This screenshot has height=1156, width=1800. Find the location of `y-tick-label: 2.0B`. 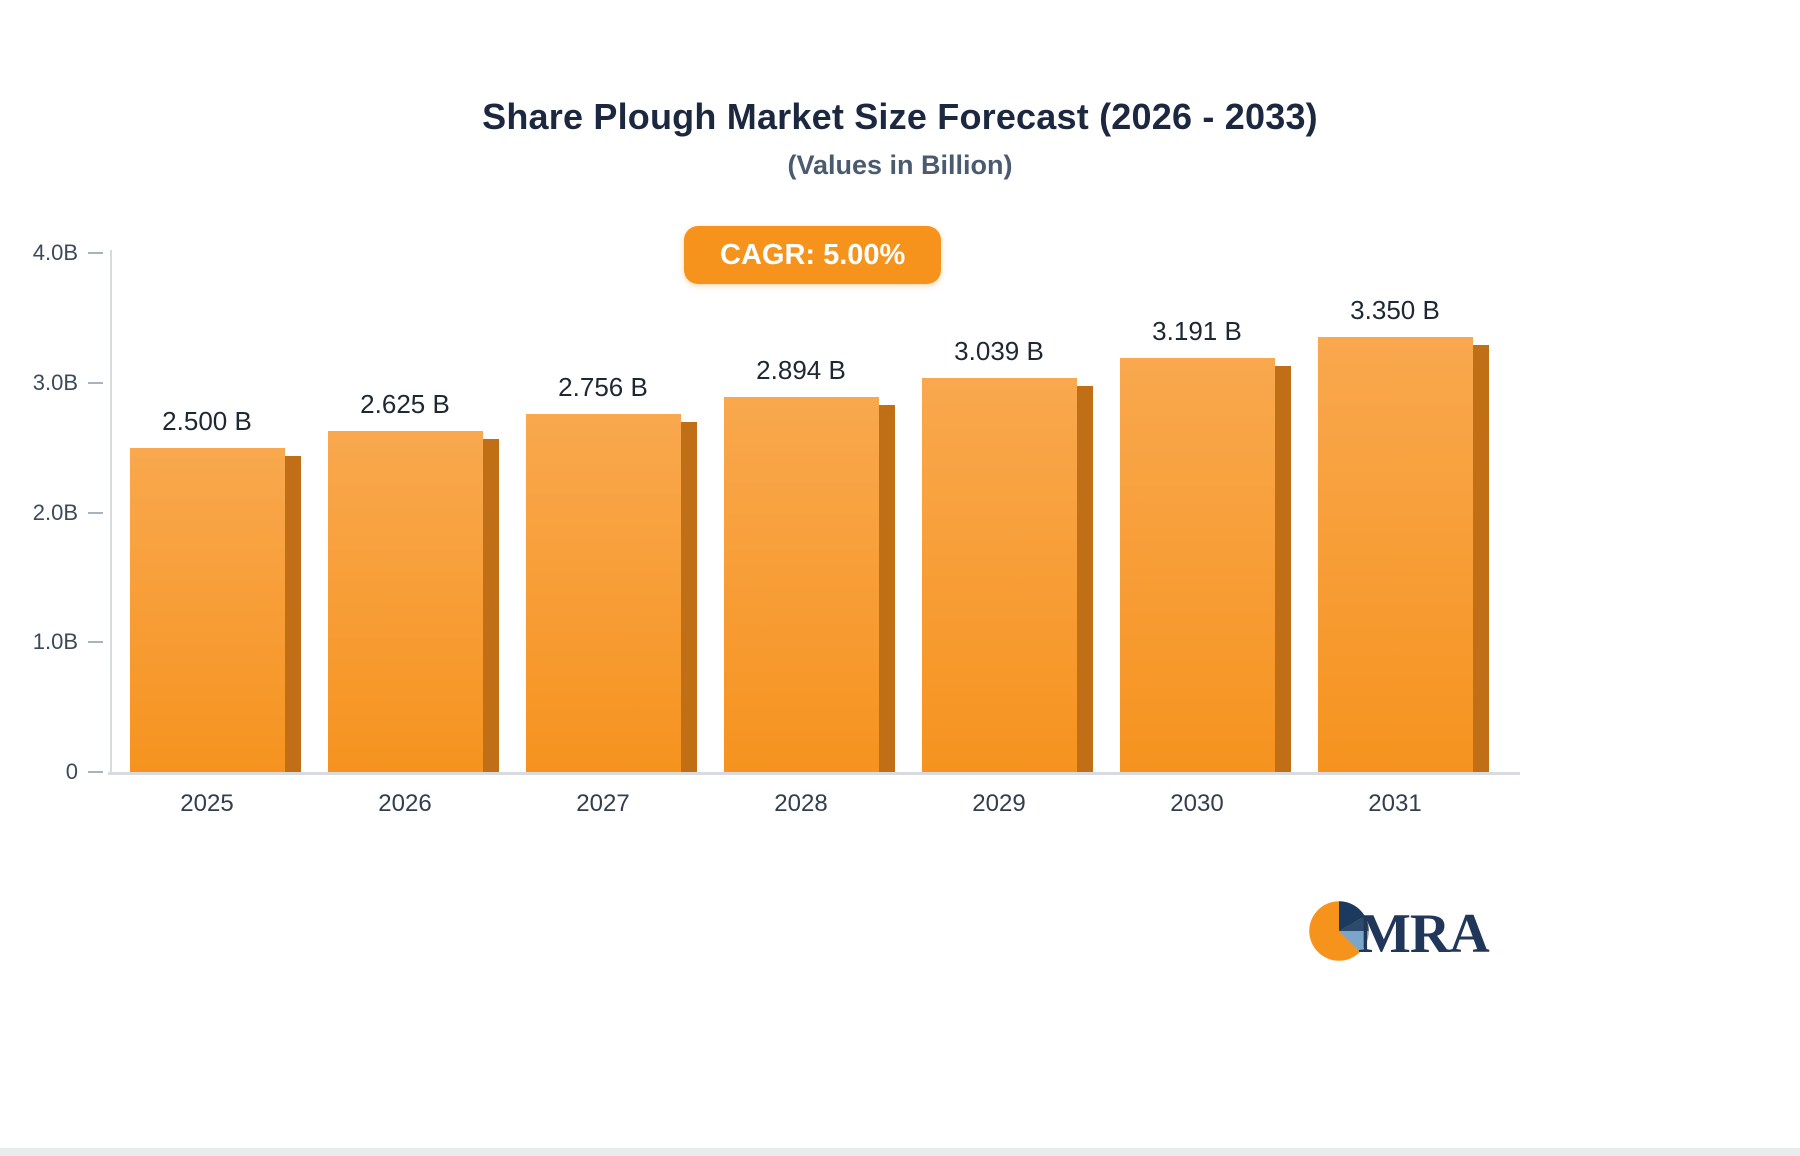

y-tick-label: 2.0B is located at coordinates (55, 512).